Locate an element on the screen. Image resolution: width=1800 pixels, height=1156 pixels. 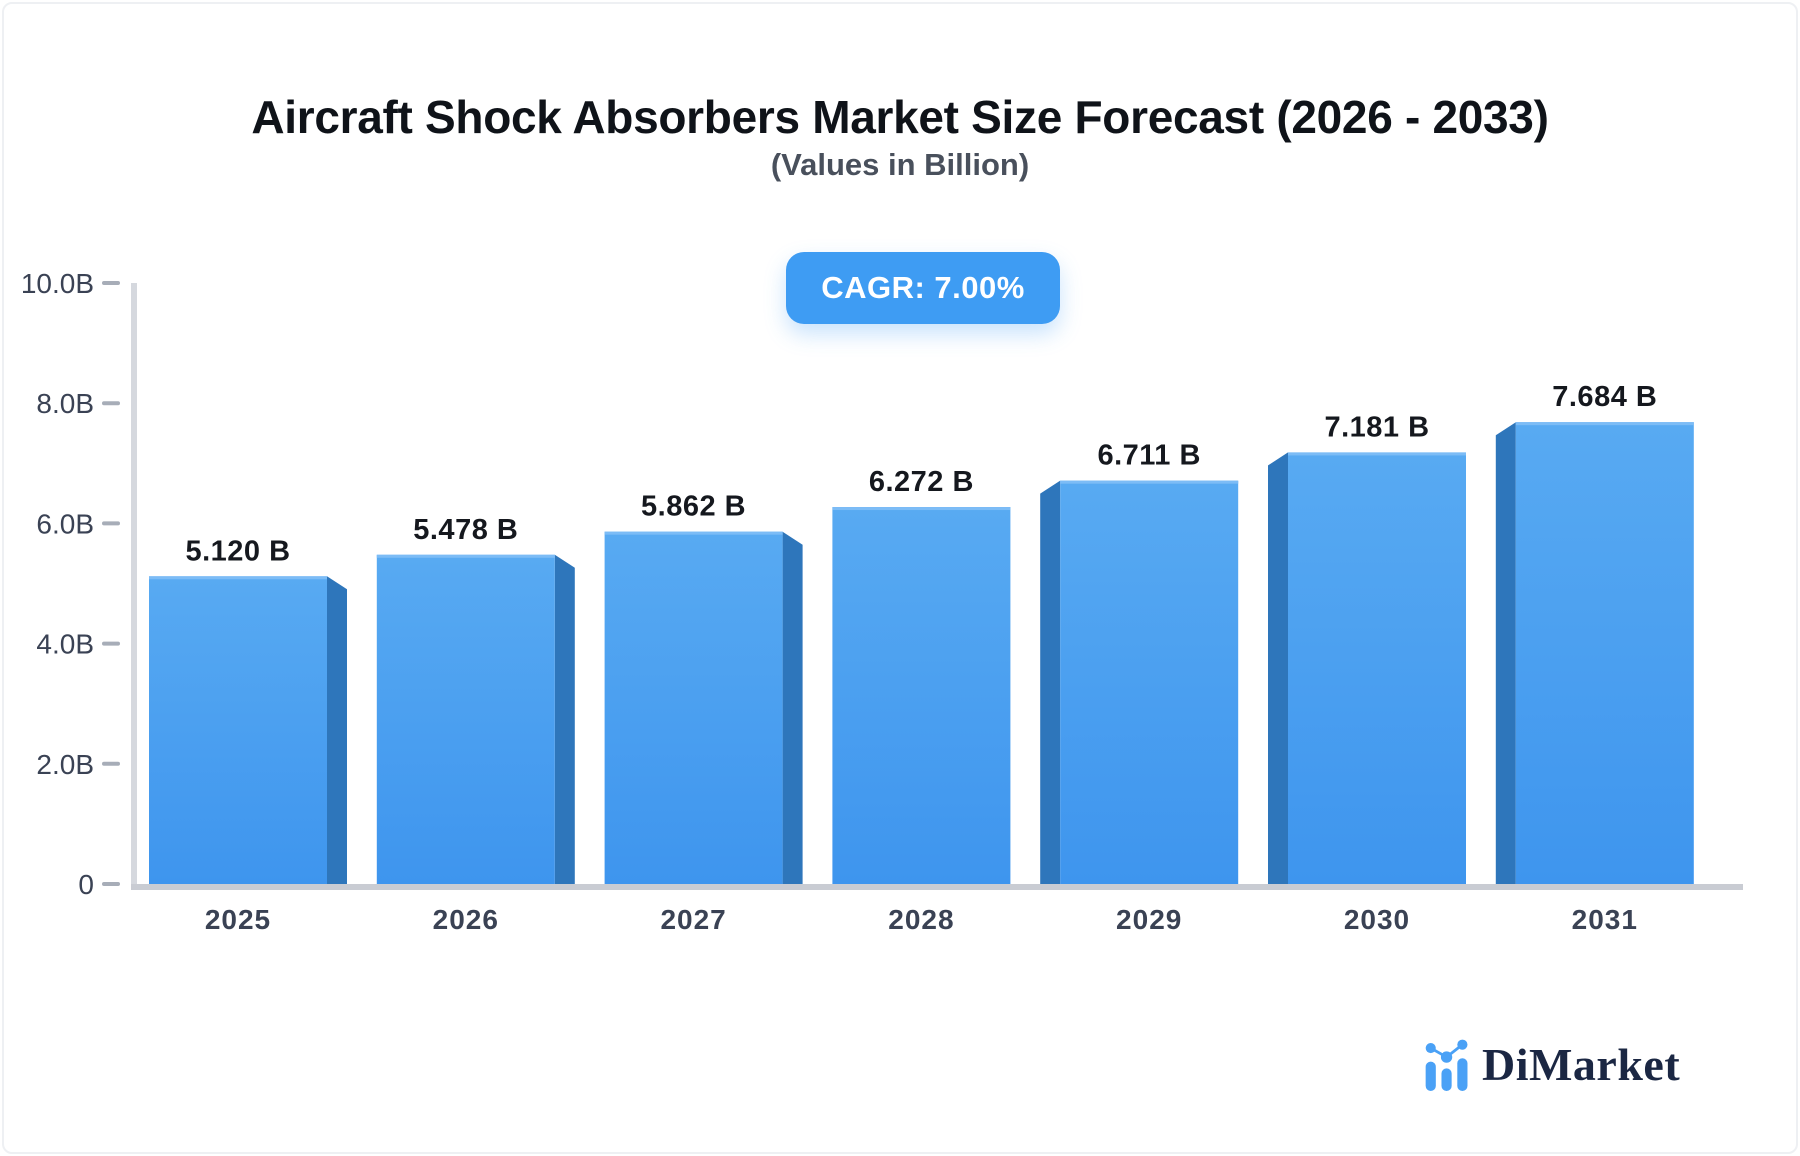
bar-2028: 6.272 B 2028 is located at coordinates (921, 700).